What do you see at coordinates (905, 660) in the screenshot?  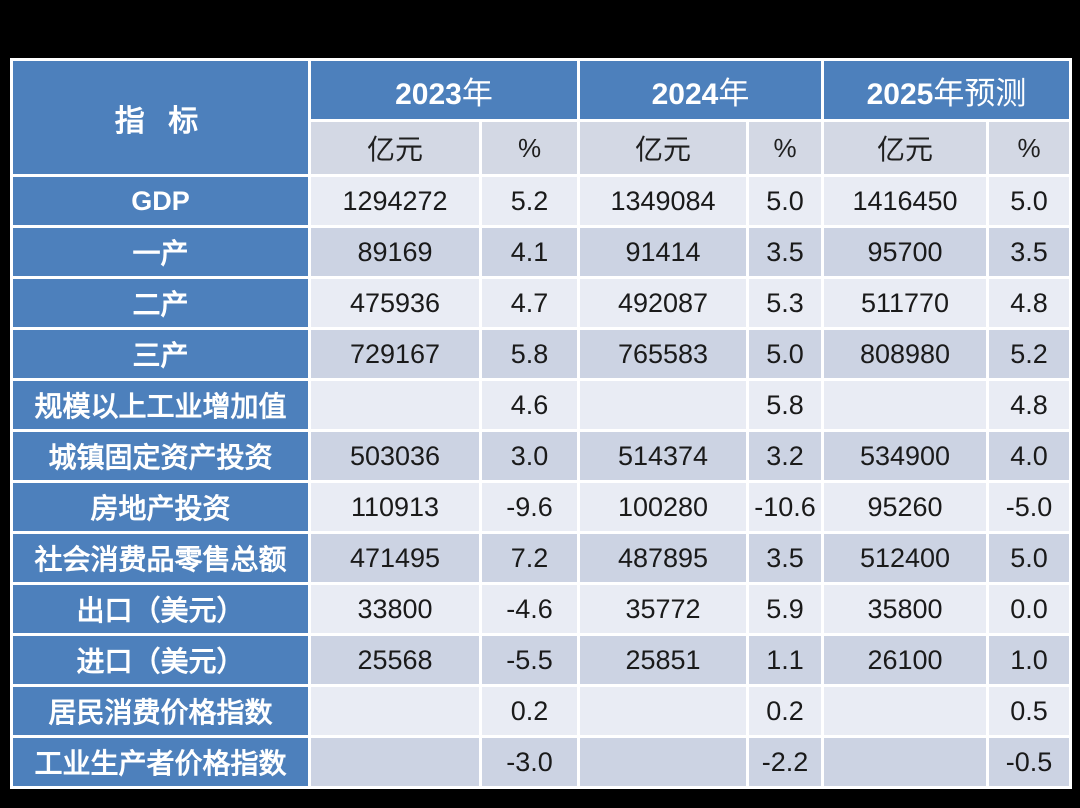 I see `value-cell: 26100` at bounding box center [905, 660].